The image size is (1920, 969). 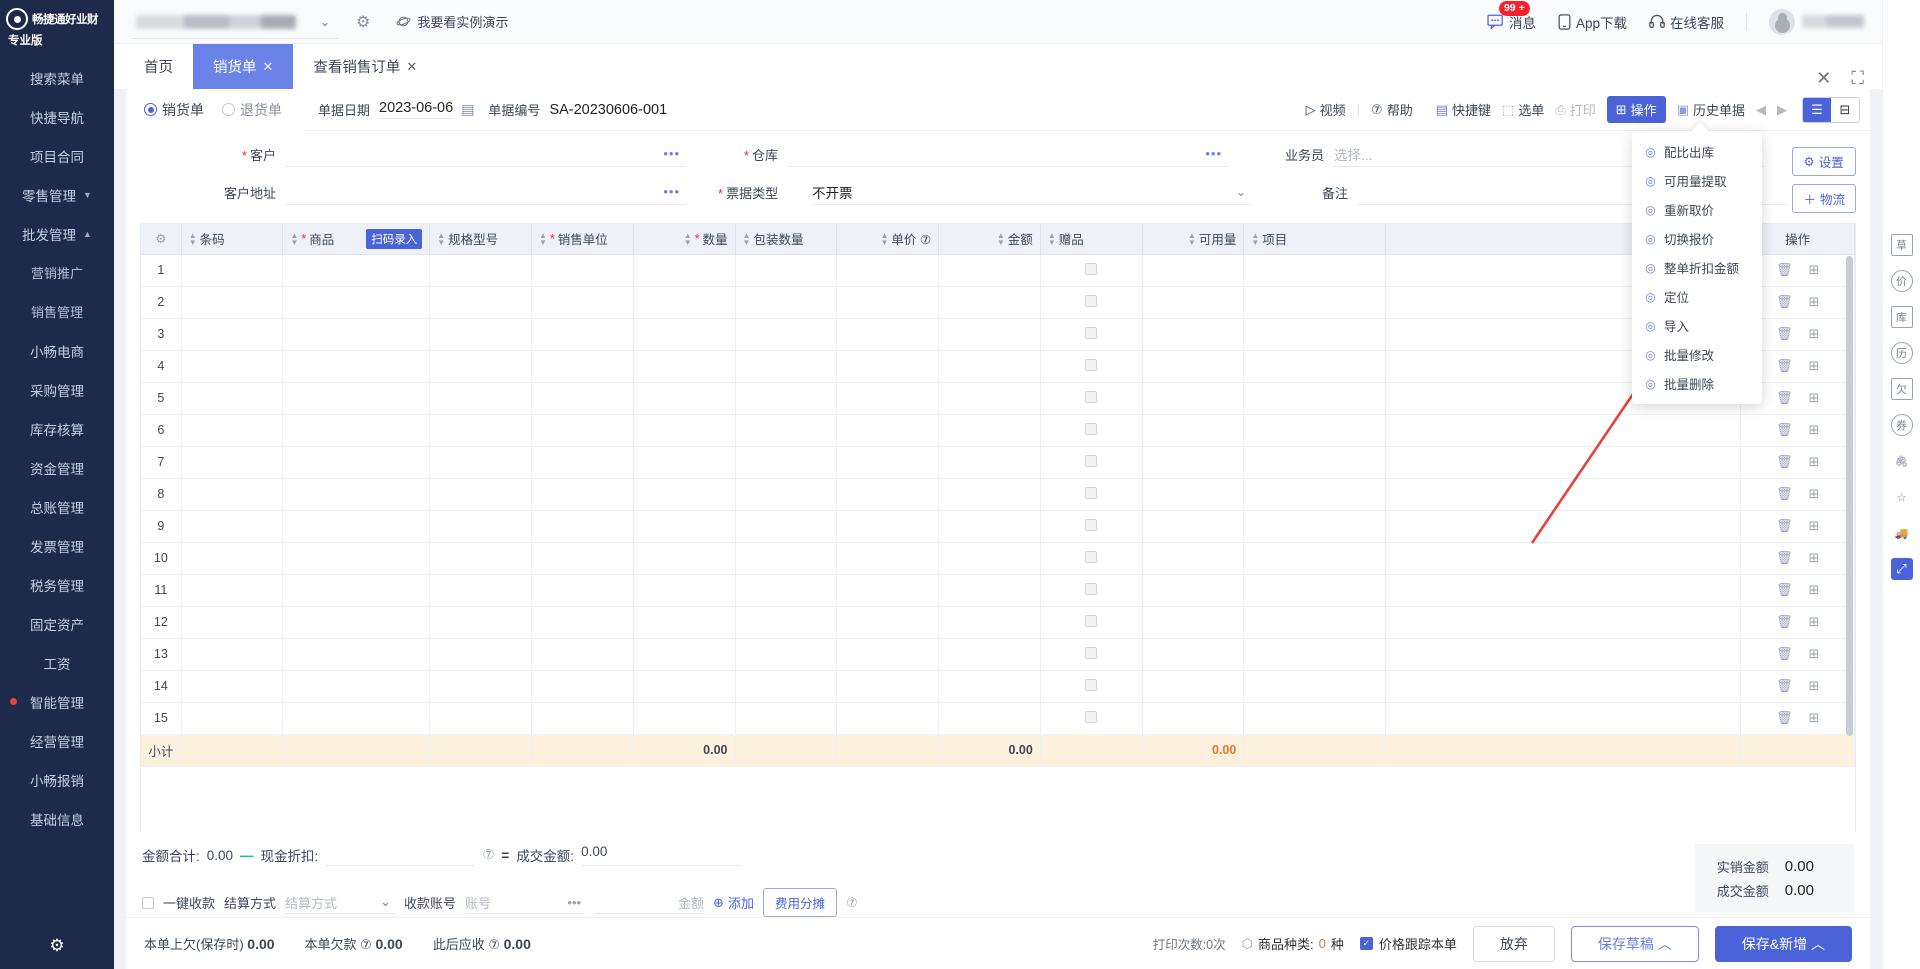 What do you see at coordinates (851, 902) in the screenshot?
I see `question-icon: ⑦` at bounding box center [851, 902].